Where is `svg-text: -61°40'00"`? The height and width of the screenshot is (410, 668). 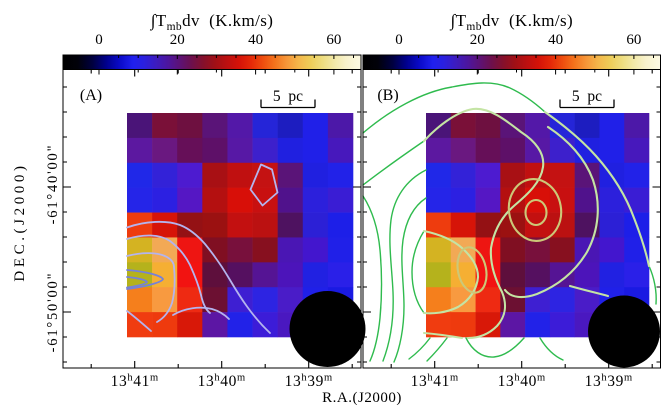
svg-text: -61°40'00" is located at coordinates (53, 184).